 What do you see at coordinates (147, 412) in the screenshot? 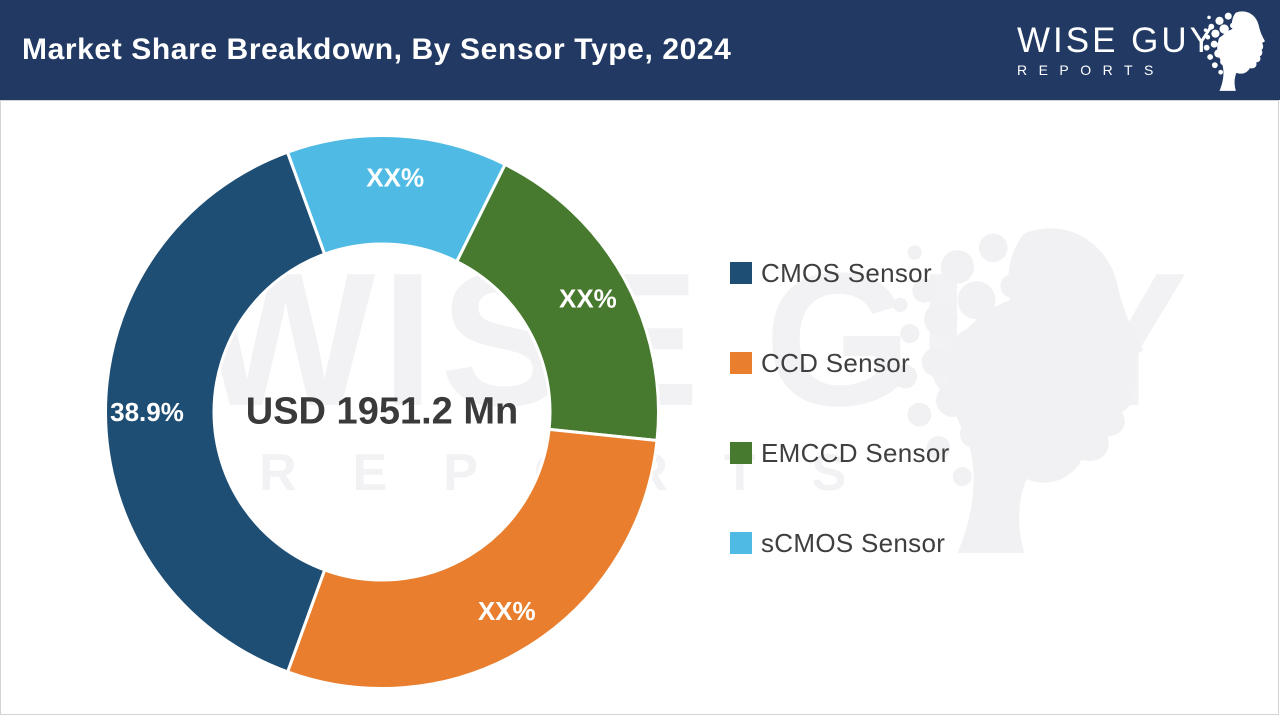
I see `slice-label-cmos-sensor: 38.9%` at bounding box center [147, 412].